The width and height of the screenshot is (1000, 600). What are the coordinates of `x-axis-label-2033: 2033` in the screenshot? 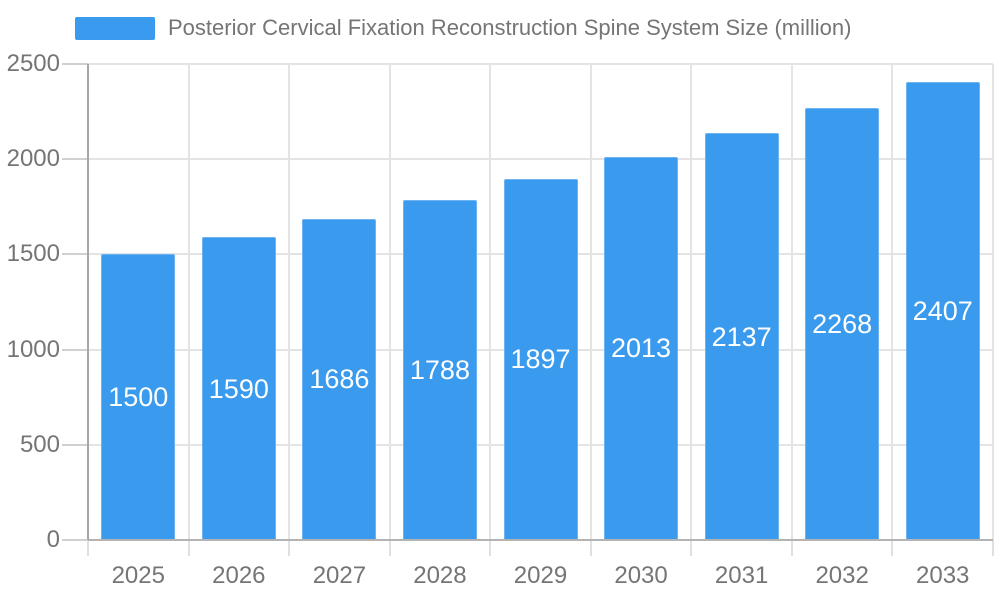 It's located at (943, 575).